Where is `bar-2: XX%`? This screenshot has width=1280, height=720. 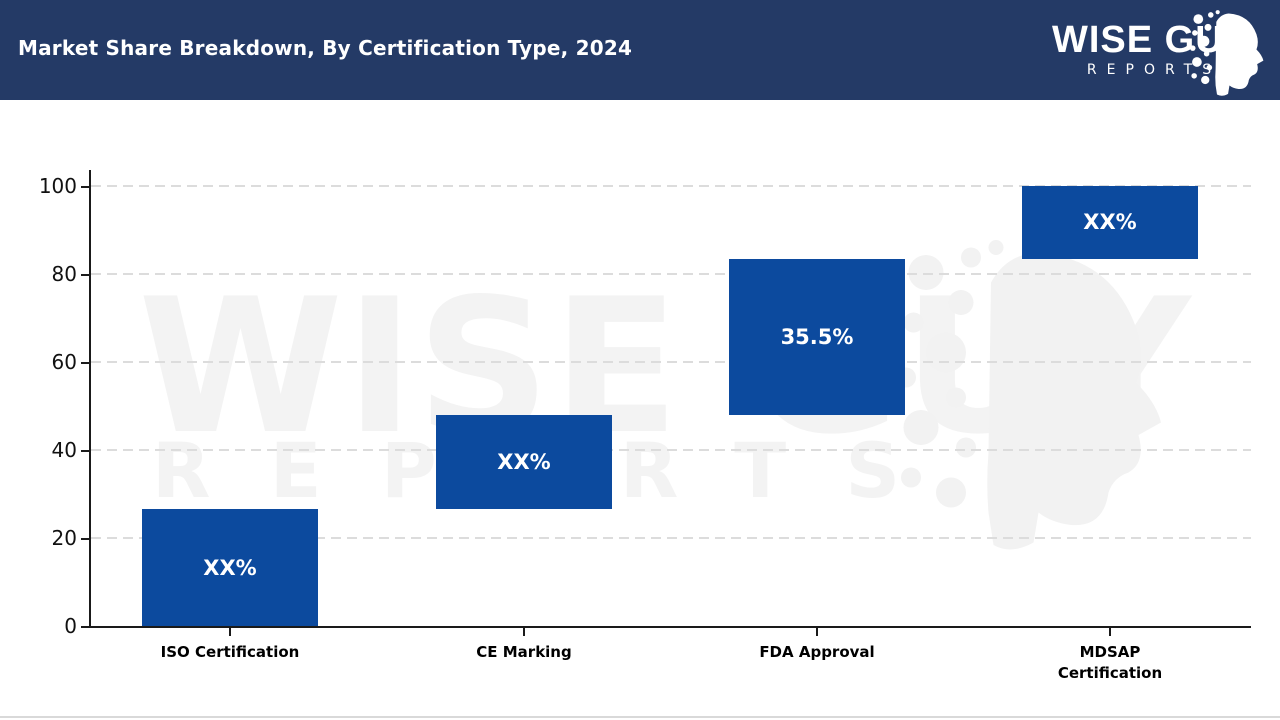
bar-2: XX% is located at coordinates (524, 462).